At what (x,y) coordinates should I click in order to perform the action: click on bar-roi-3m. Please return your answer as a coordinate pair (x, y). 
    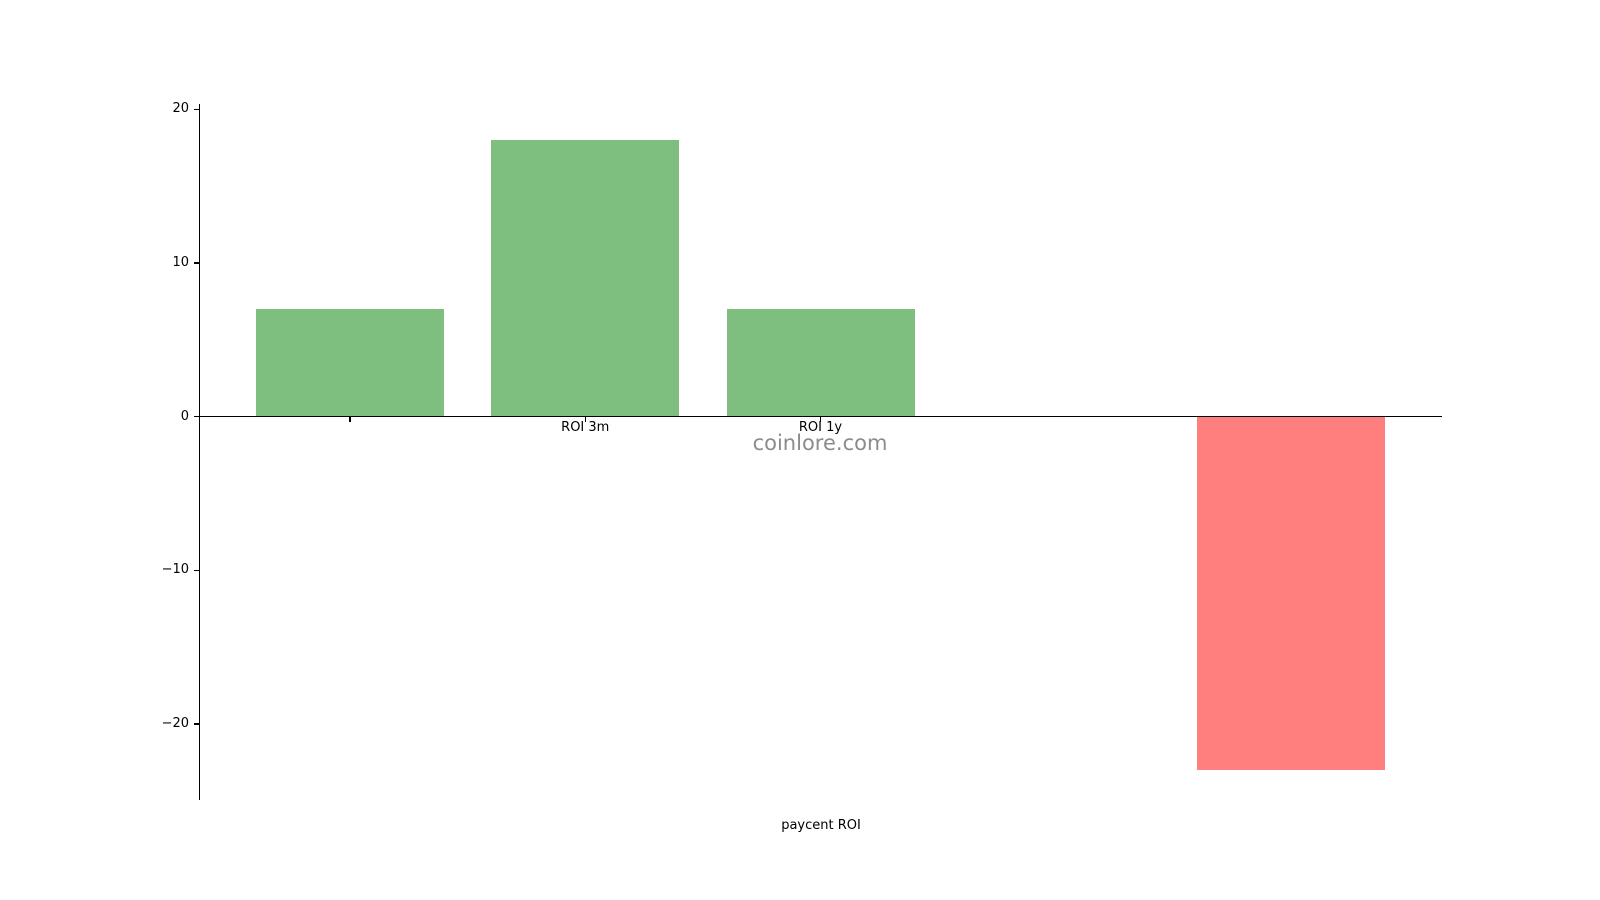
    Looking at the image, I should click on (585, 278).